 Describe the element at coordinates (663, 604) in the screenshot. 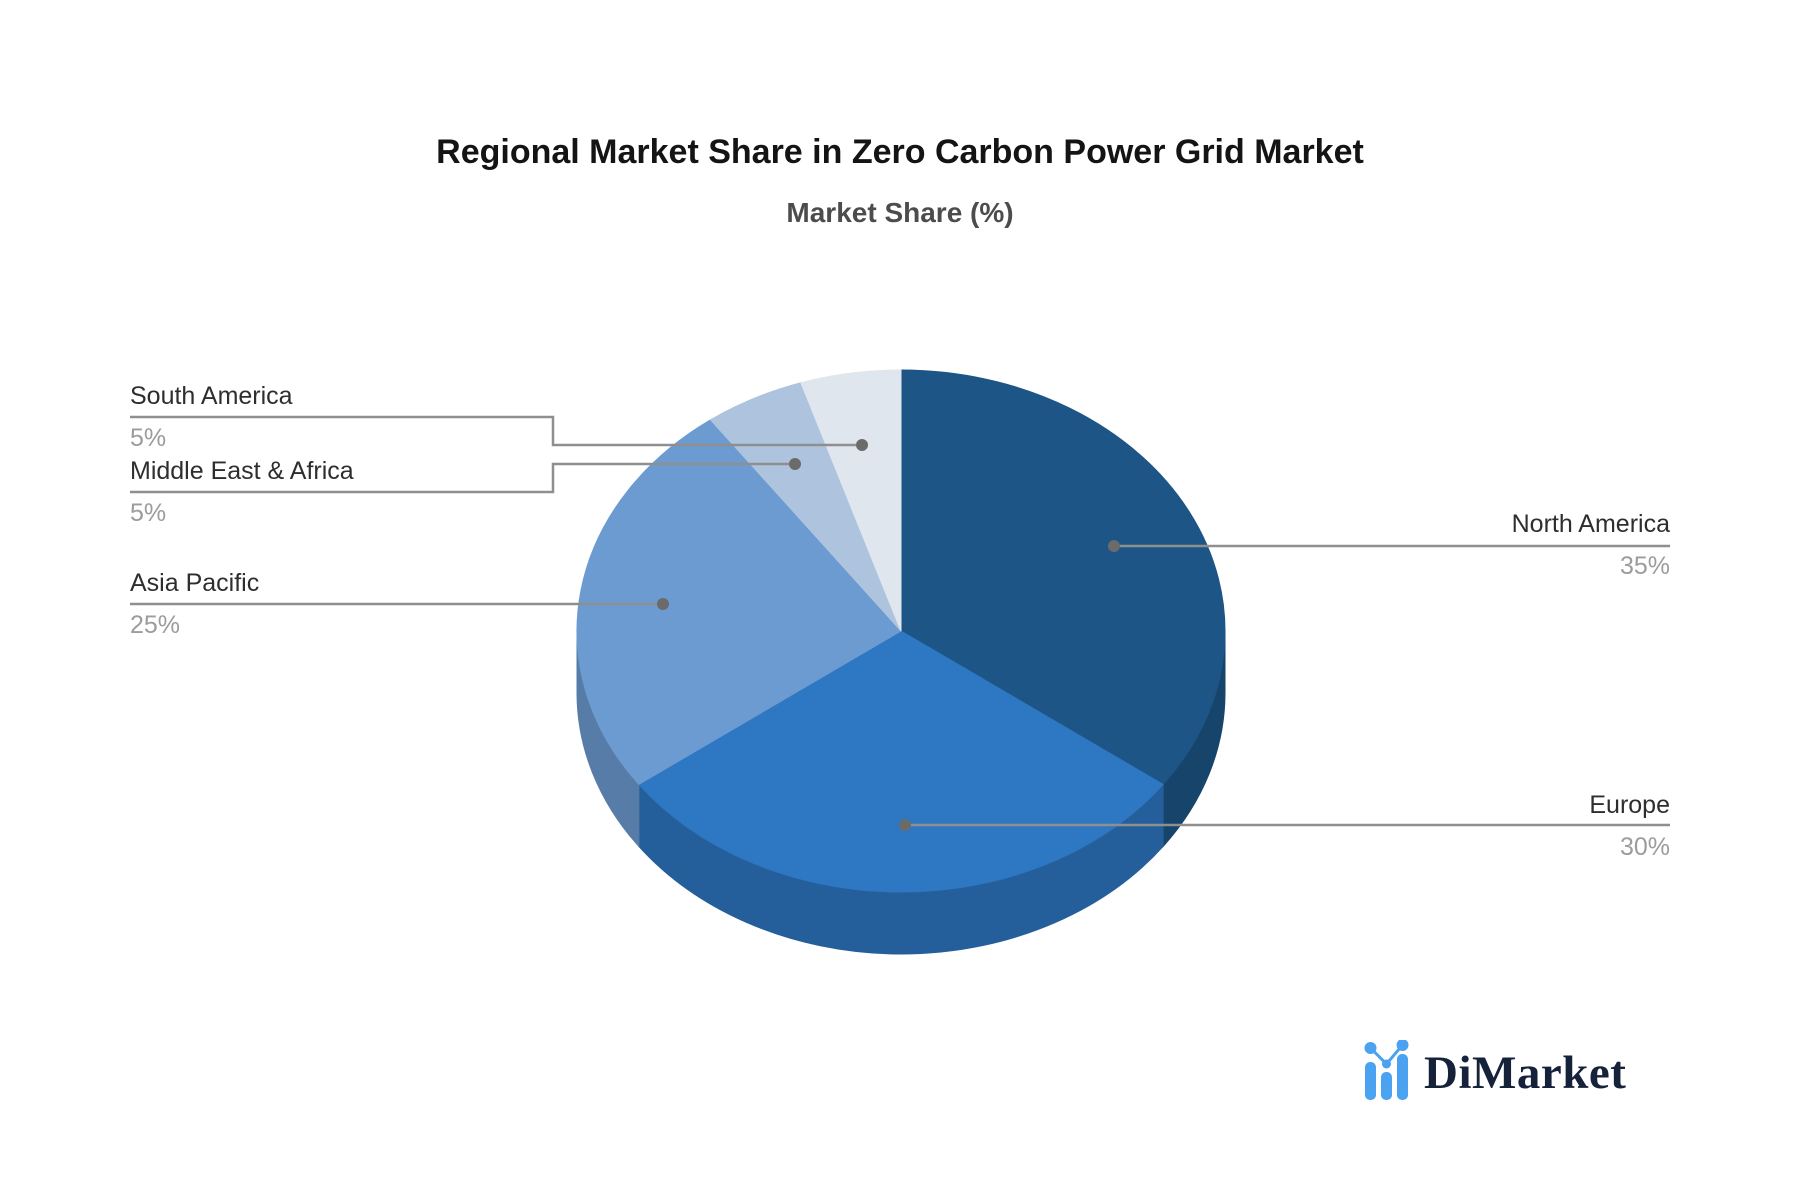

I see `leader-dot-asia-pacific` at that location.